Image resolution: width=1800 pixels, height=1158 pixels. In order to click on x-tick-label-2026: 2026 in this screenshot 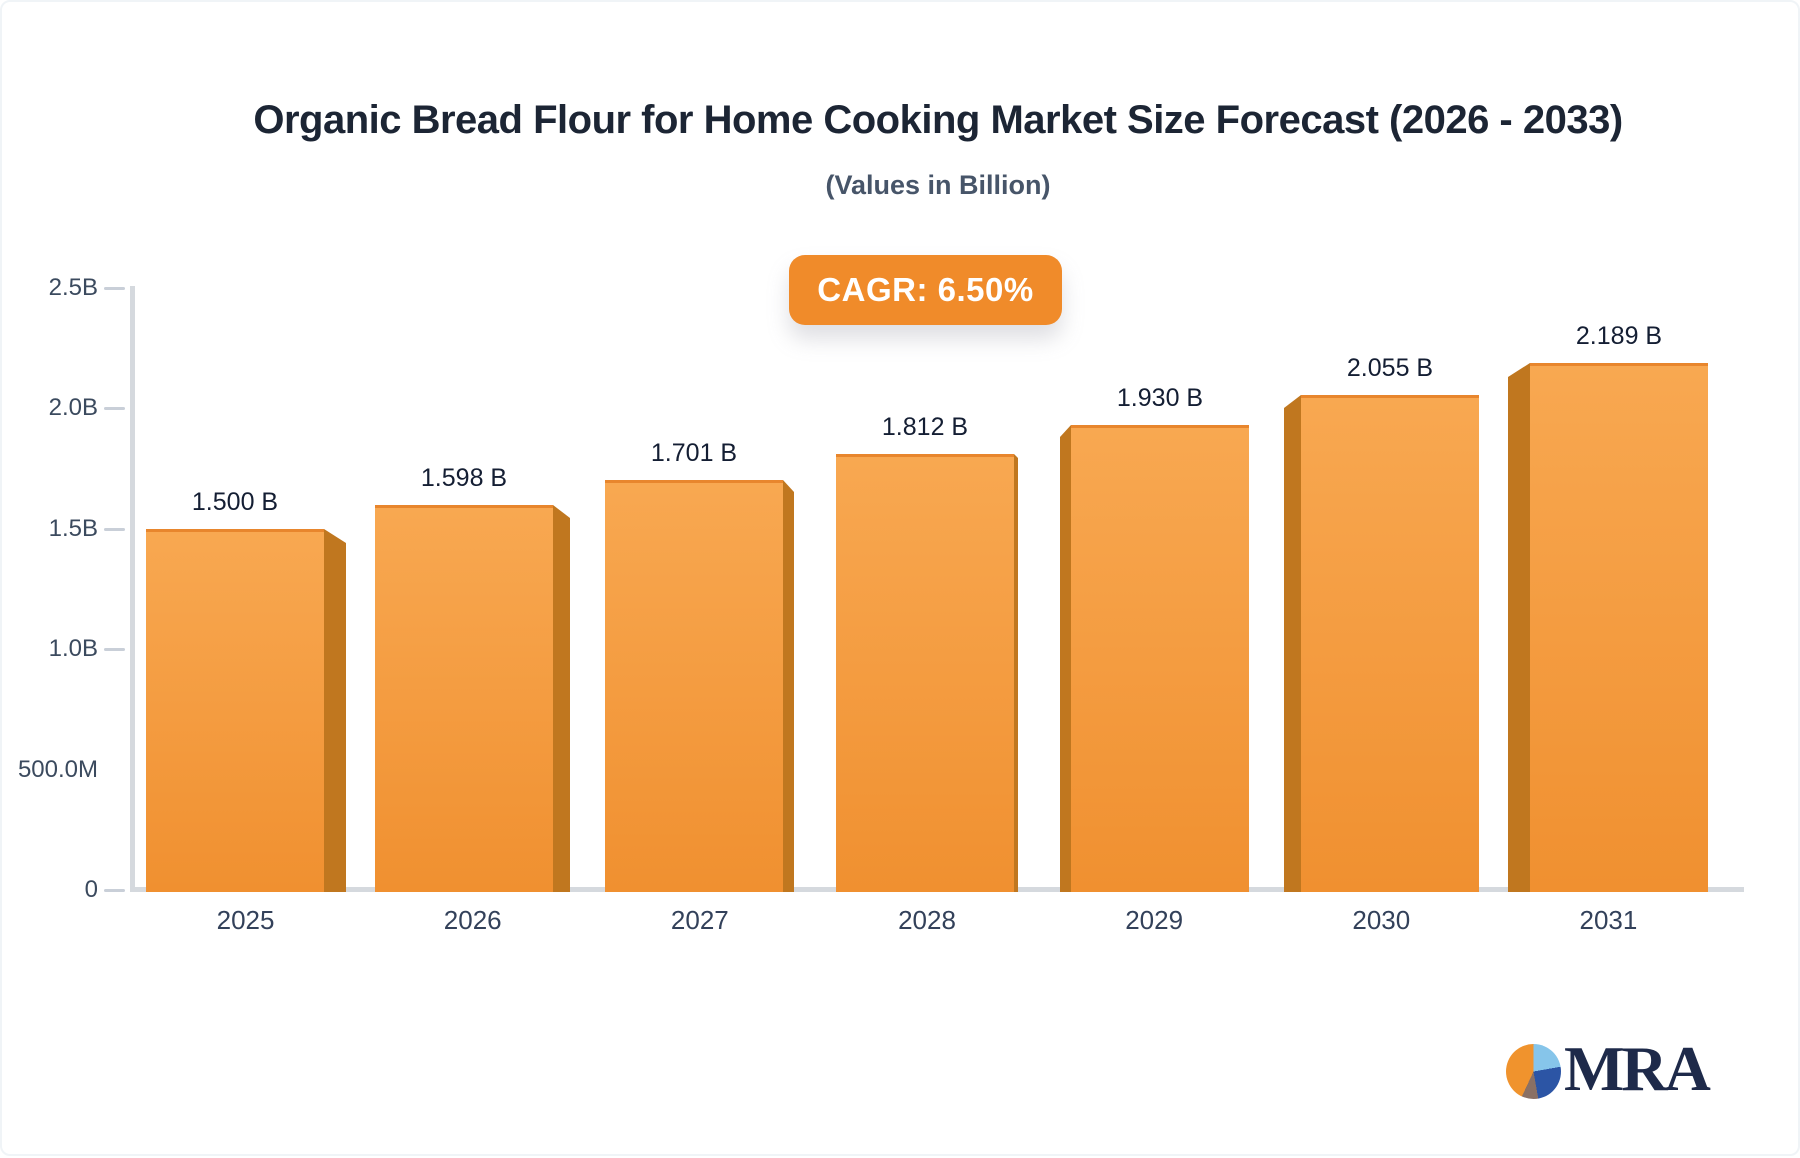, I will do `click(472, 920)`.